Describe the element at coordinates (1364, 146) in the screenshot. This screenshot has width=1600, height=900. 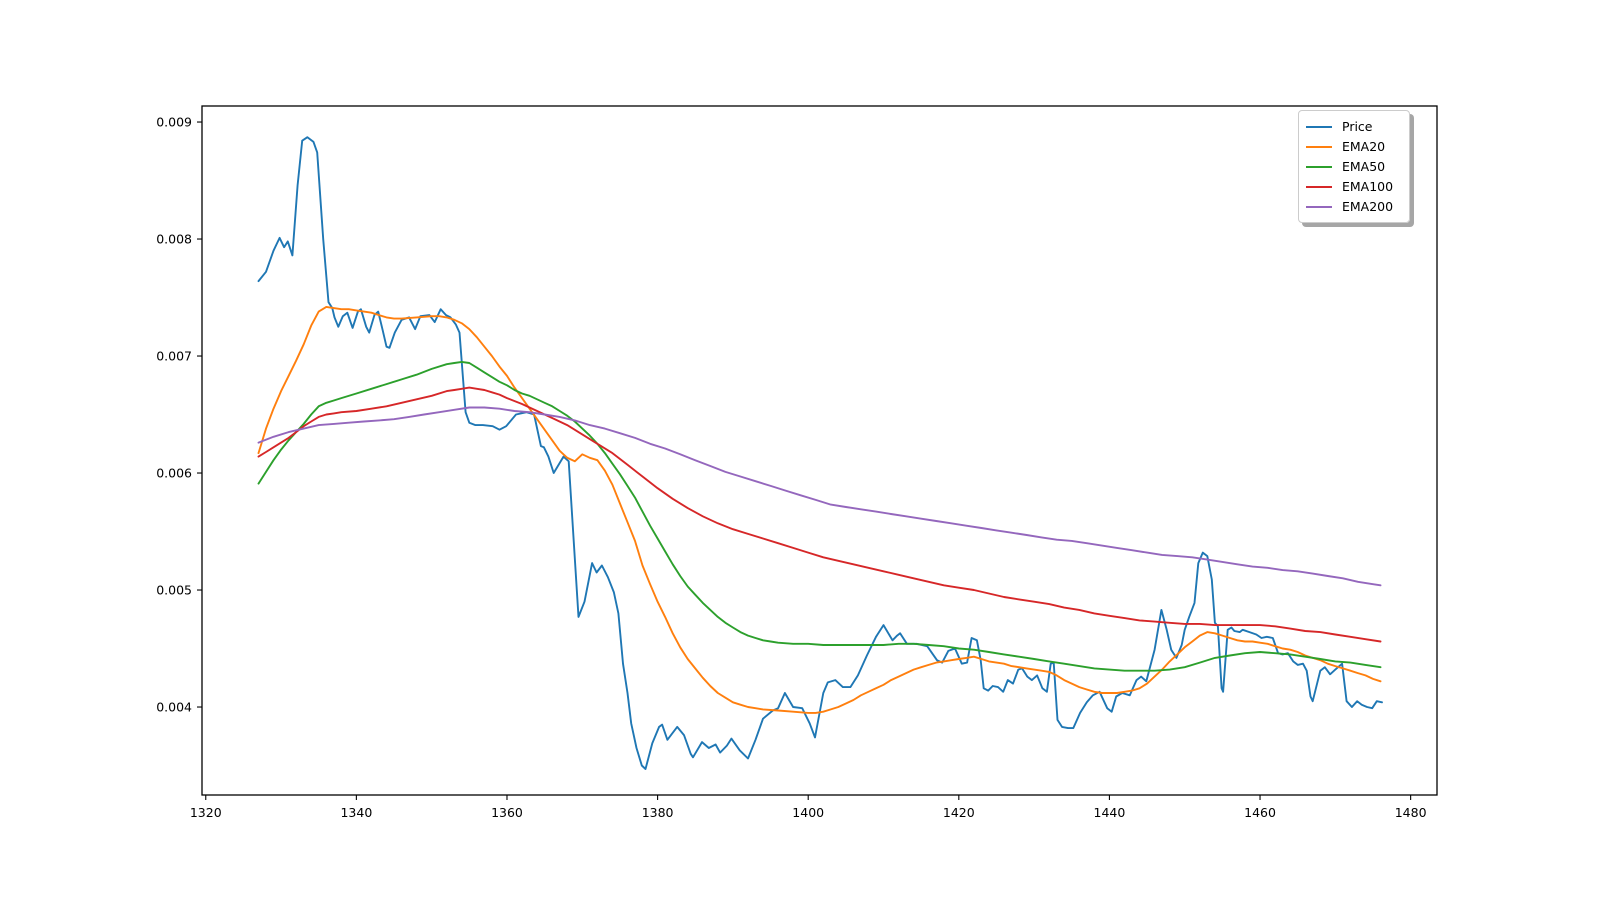
I see `legend-label-ema20: EMA20` at that location.